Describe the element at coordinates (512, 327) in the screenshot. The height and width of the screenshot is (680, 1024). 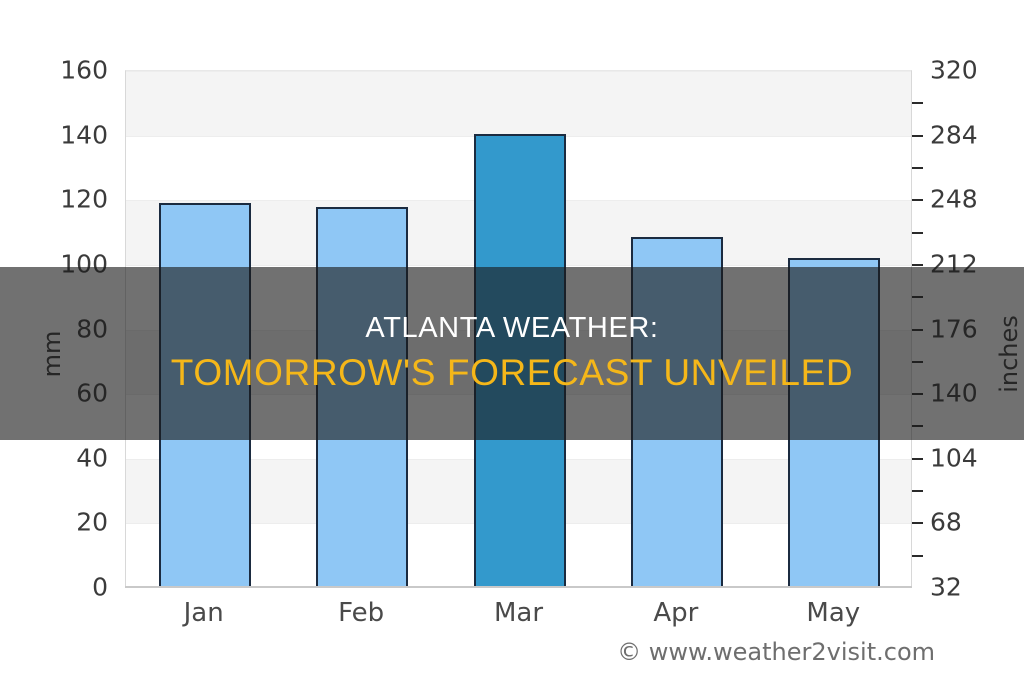
I see `title-line-1: ATLANTA WEATHER:` at that location.